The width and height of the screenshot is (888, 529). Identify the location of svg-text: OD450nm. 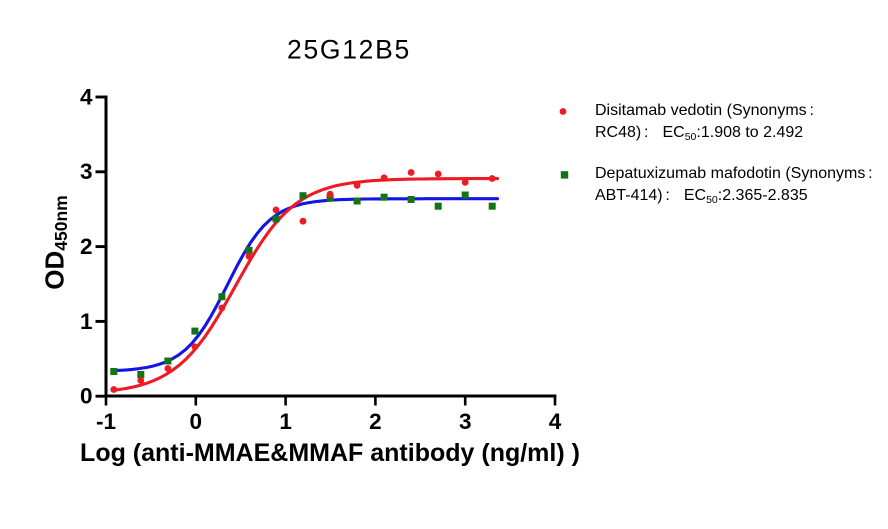
(56, 242).